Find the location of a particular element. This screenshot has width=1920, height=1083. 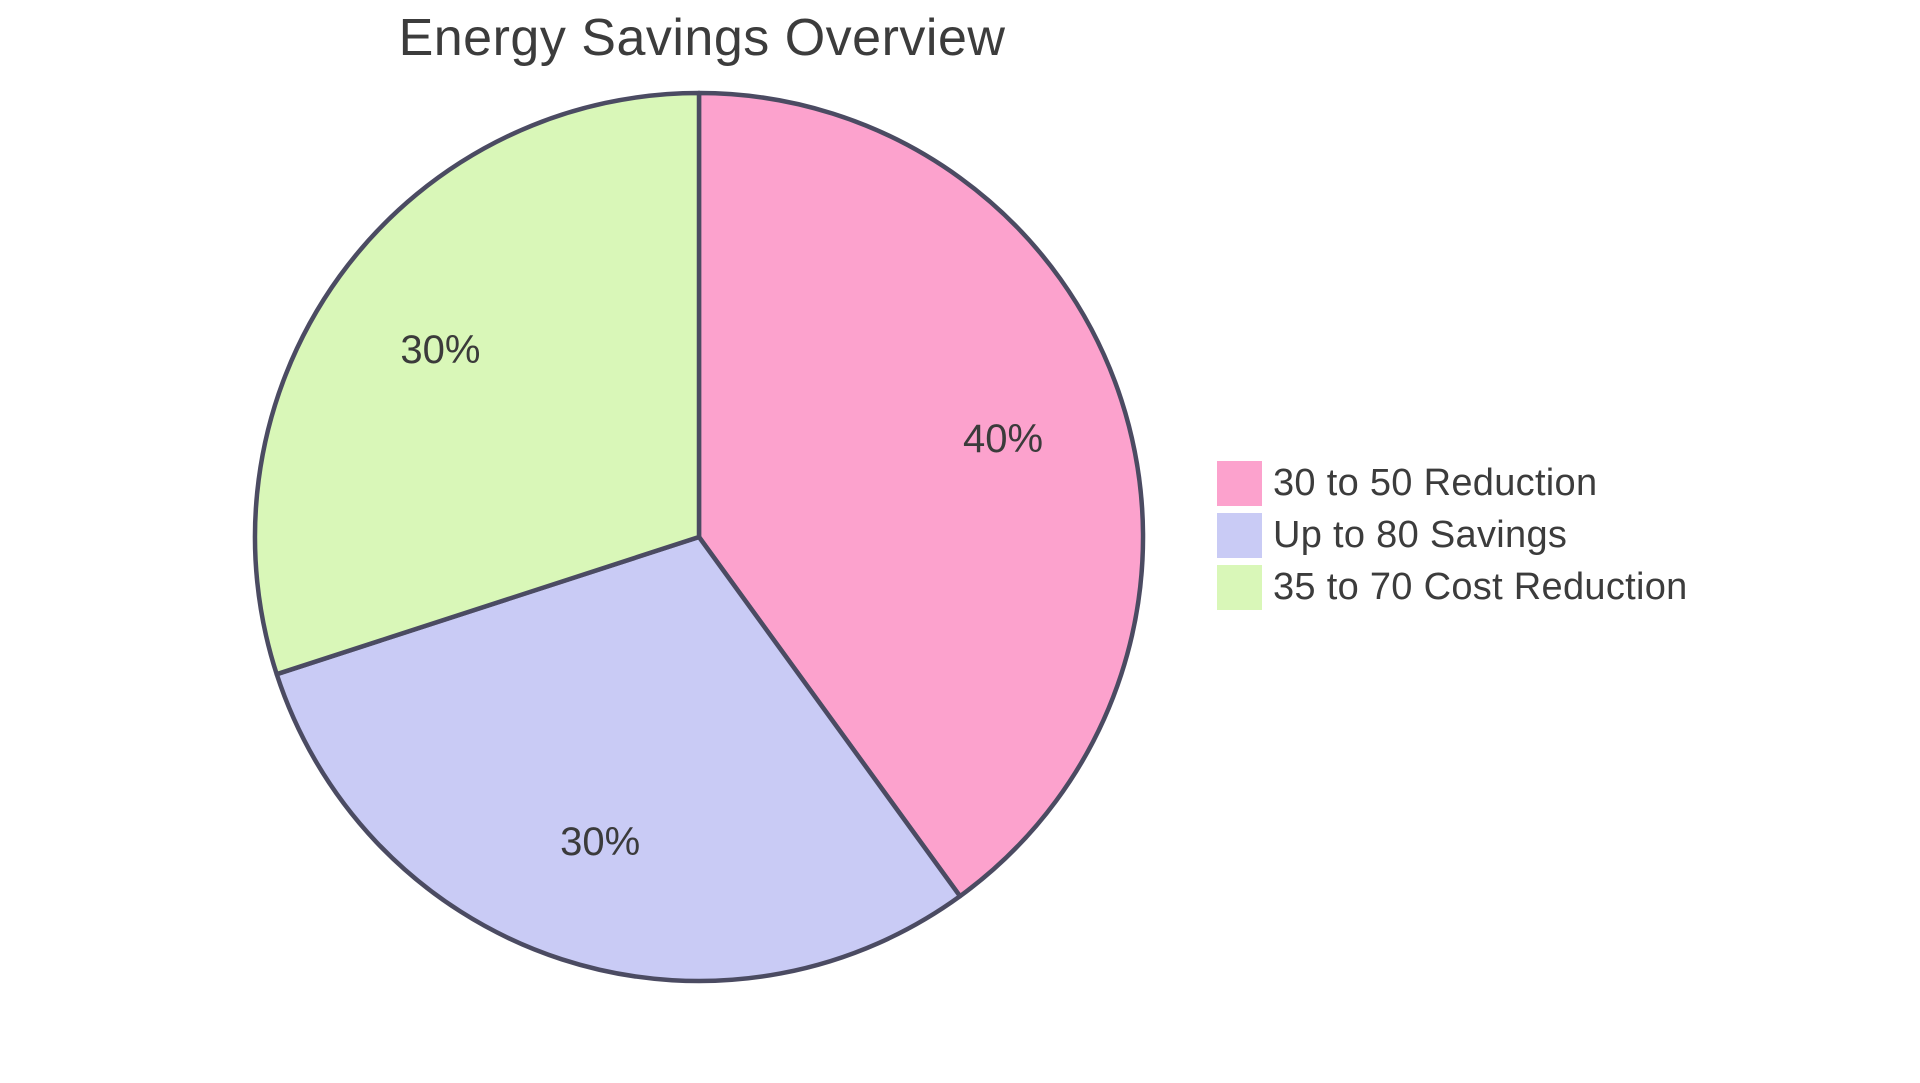

chart-title: Energy Savings Overview is located at coordinates (702, 38).